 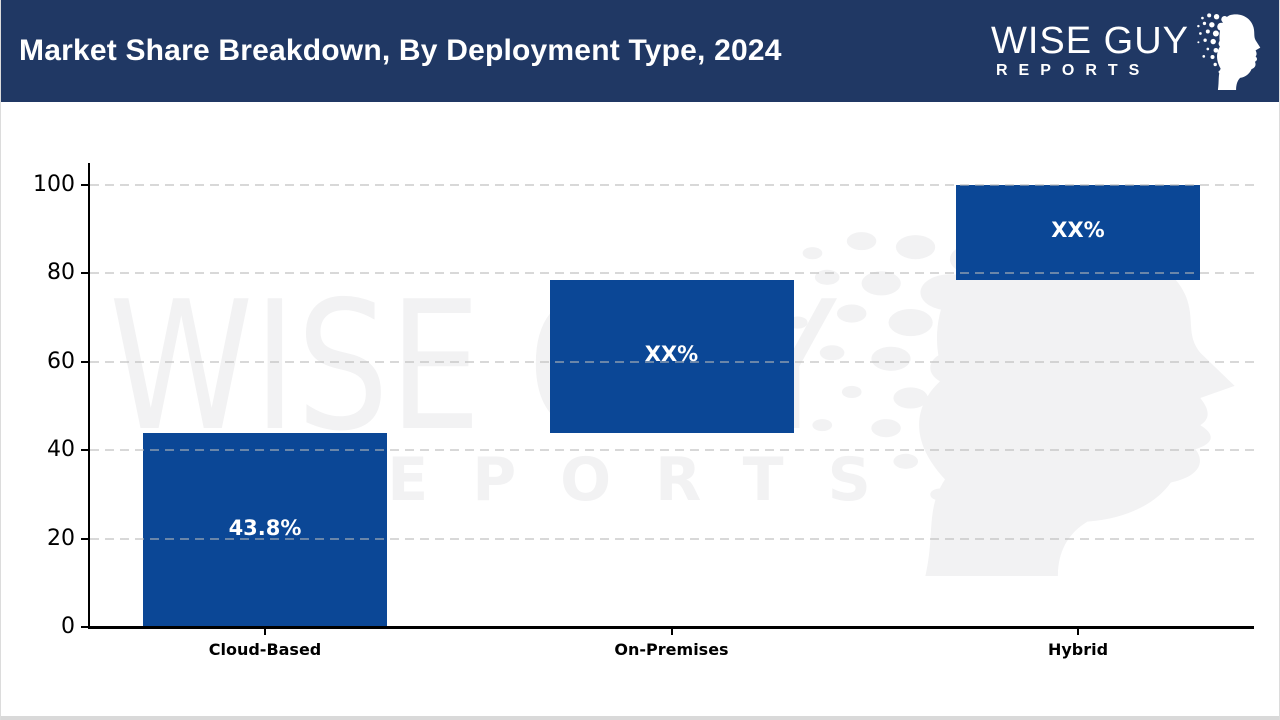 I want to click on bar-on-premises: XX%, so click(x=671, y=356).